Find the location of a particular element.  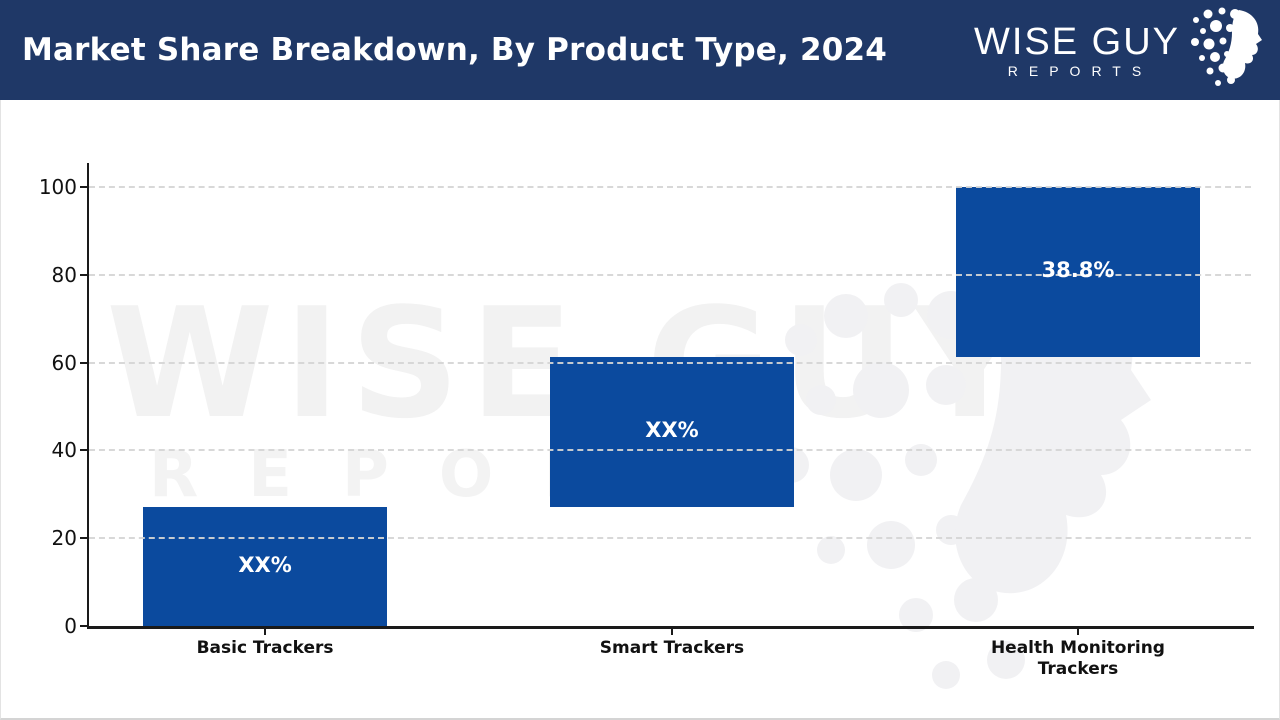

wiseguy-logo: WISE GUY REPORTS is located at coordinates (1120, 50).